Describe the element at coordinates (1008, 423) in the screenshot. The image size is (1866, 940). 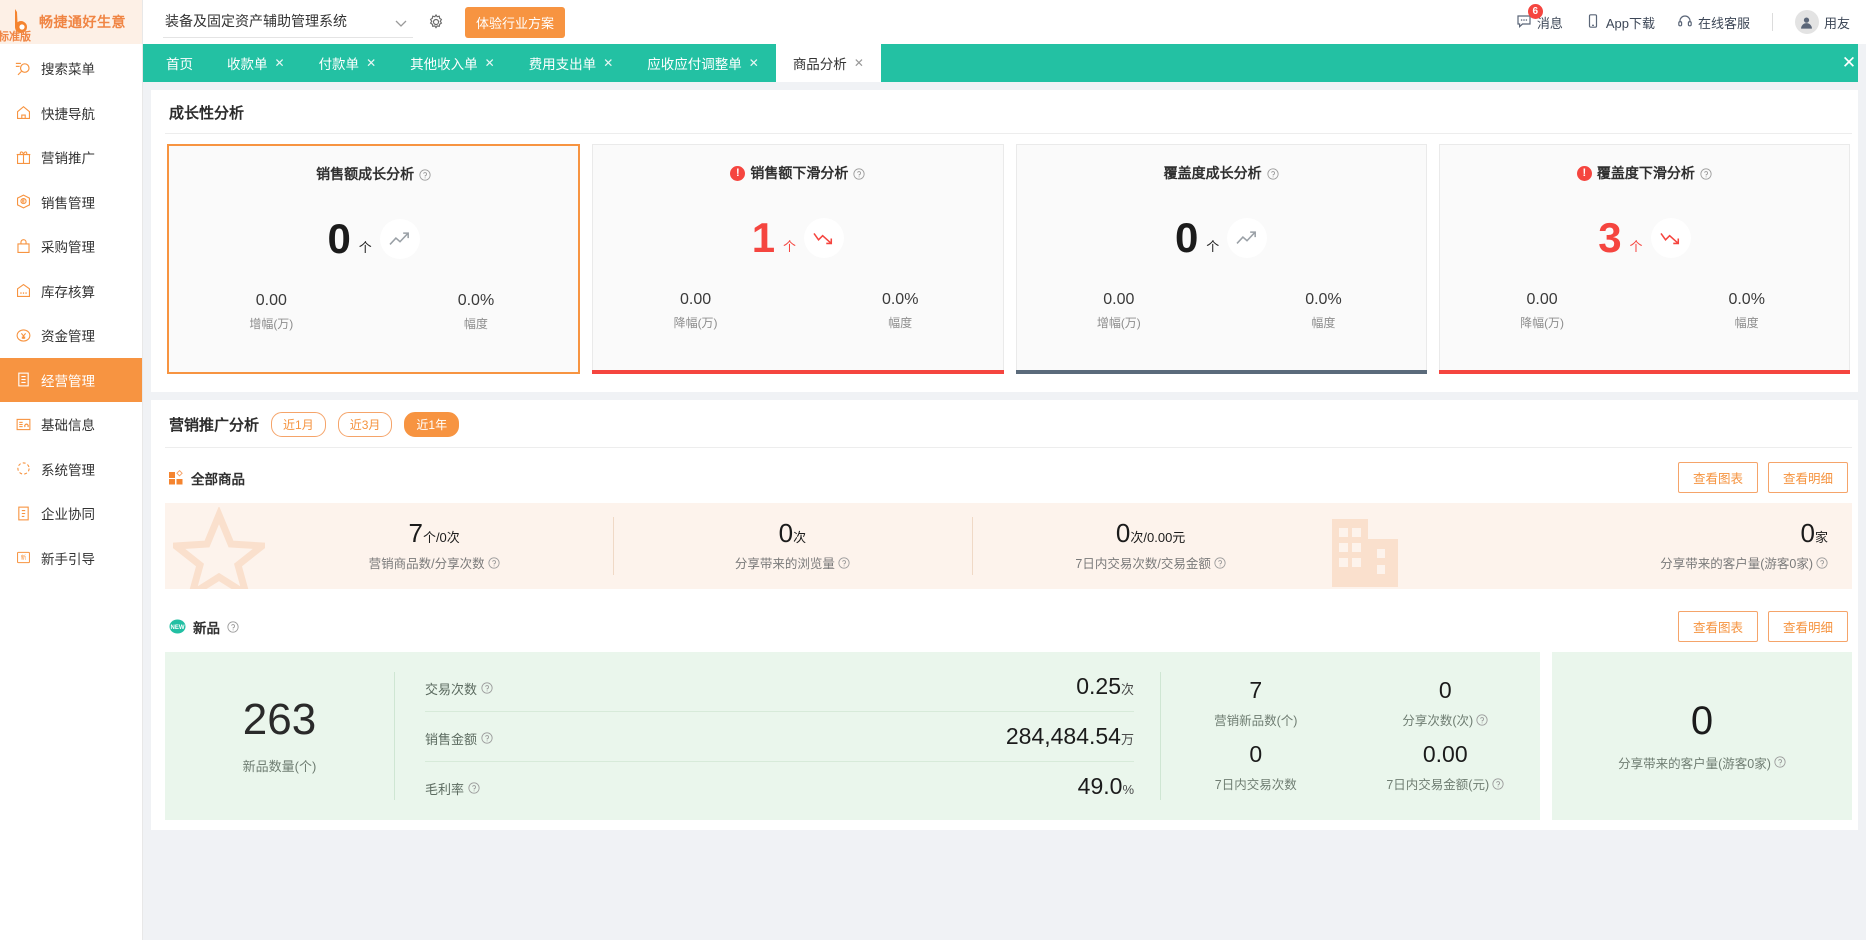
I see `marketing-header: 营销推广分析 近1月 近3月 近1年` at that location.